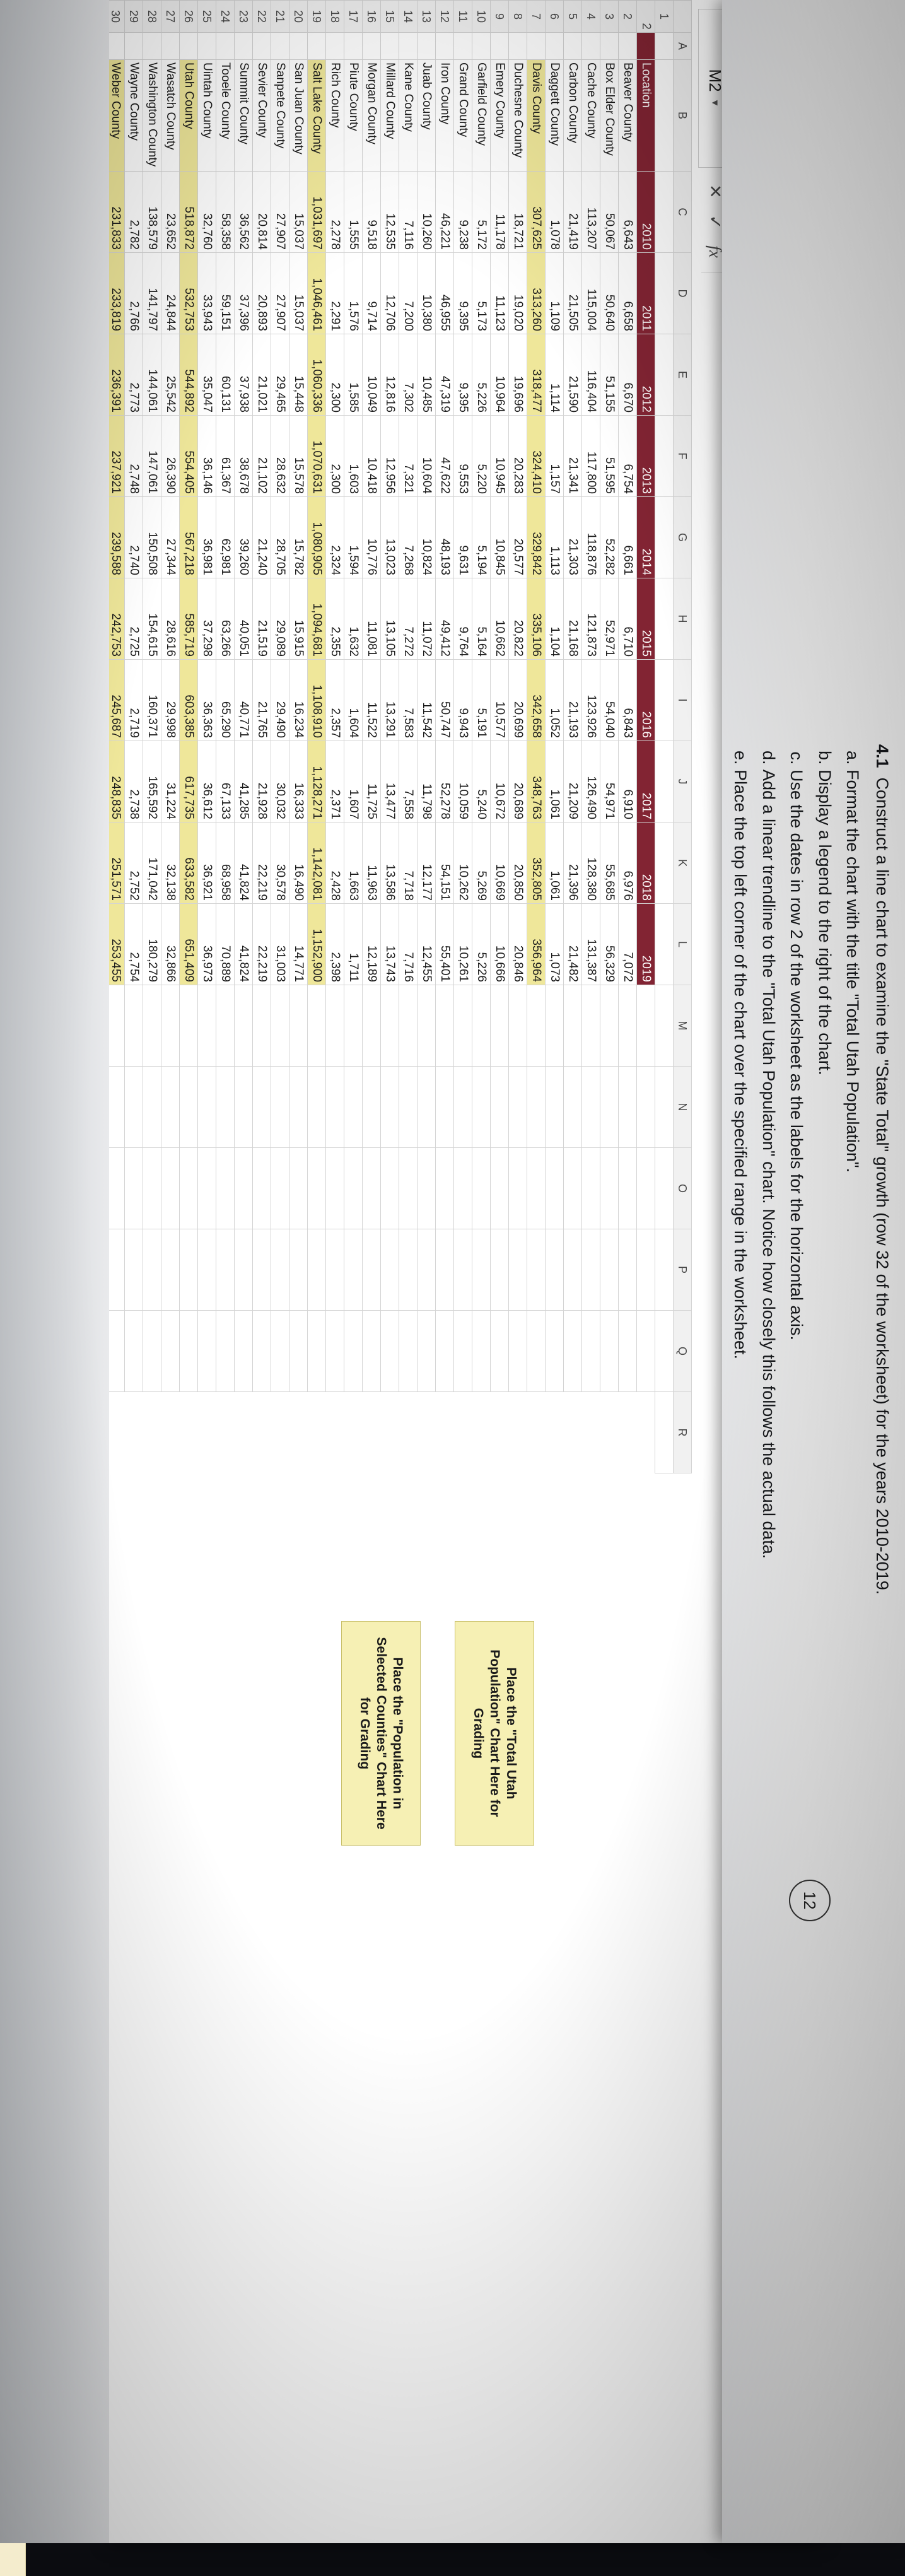 The image size is (905, 2576). I want to click on cell-value: 1,031,697, so click(317, 212).